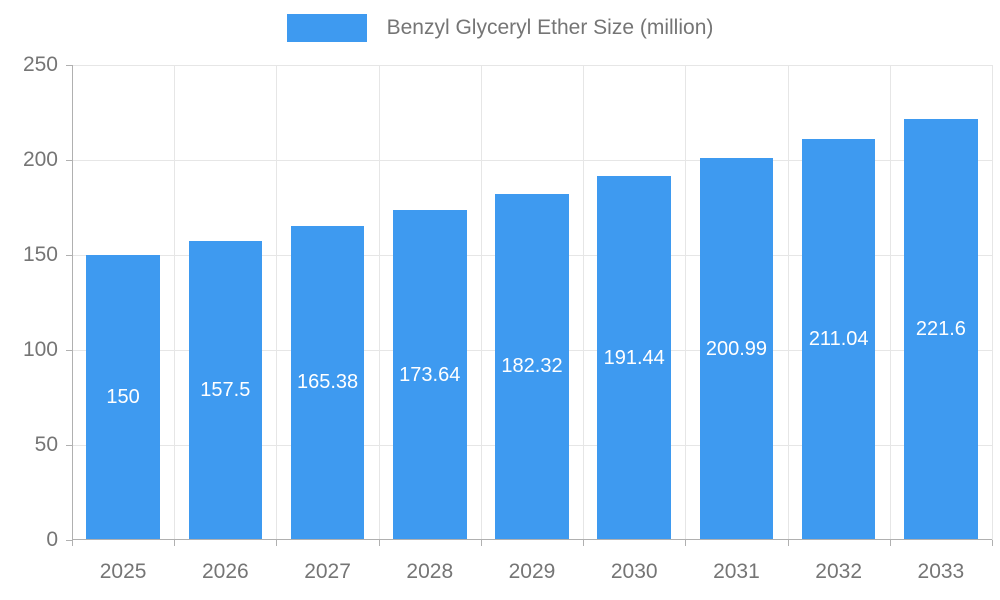 The width and height of the screenshot is (1000, 600). I want to click on legend: Benzyl Glyceryl Ether Size (million), so click(500, 28).